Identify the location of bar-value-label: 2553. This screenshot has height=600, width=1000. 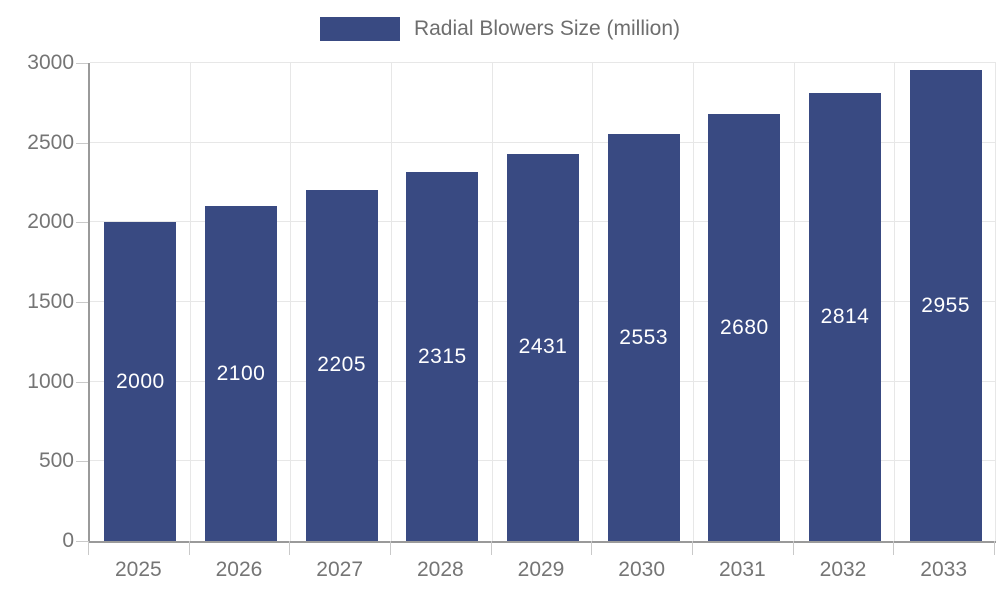
(644, 337).